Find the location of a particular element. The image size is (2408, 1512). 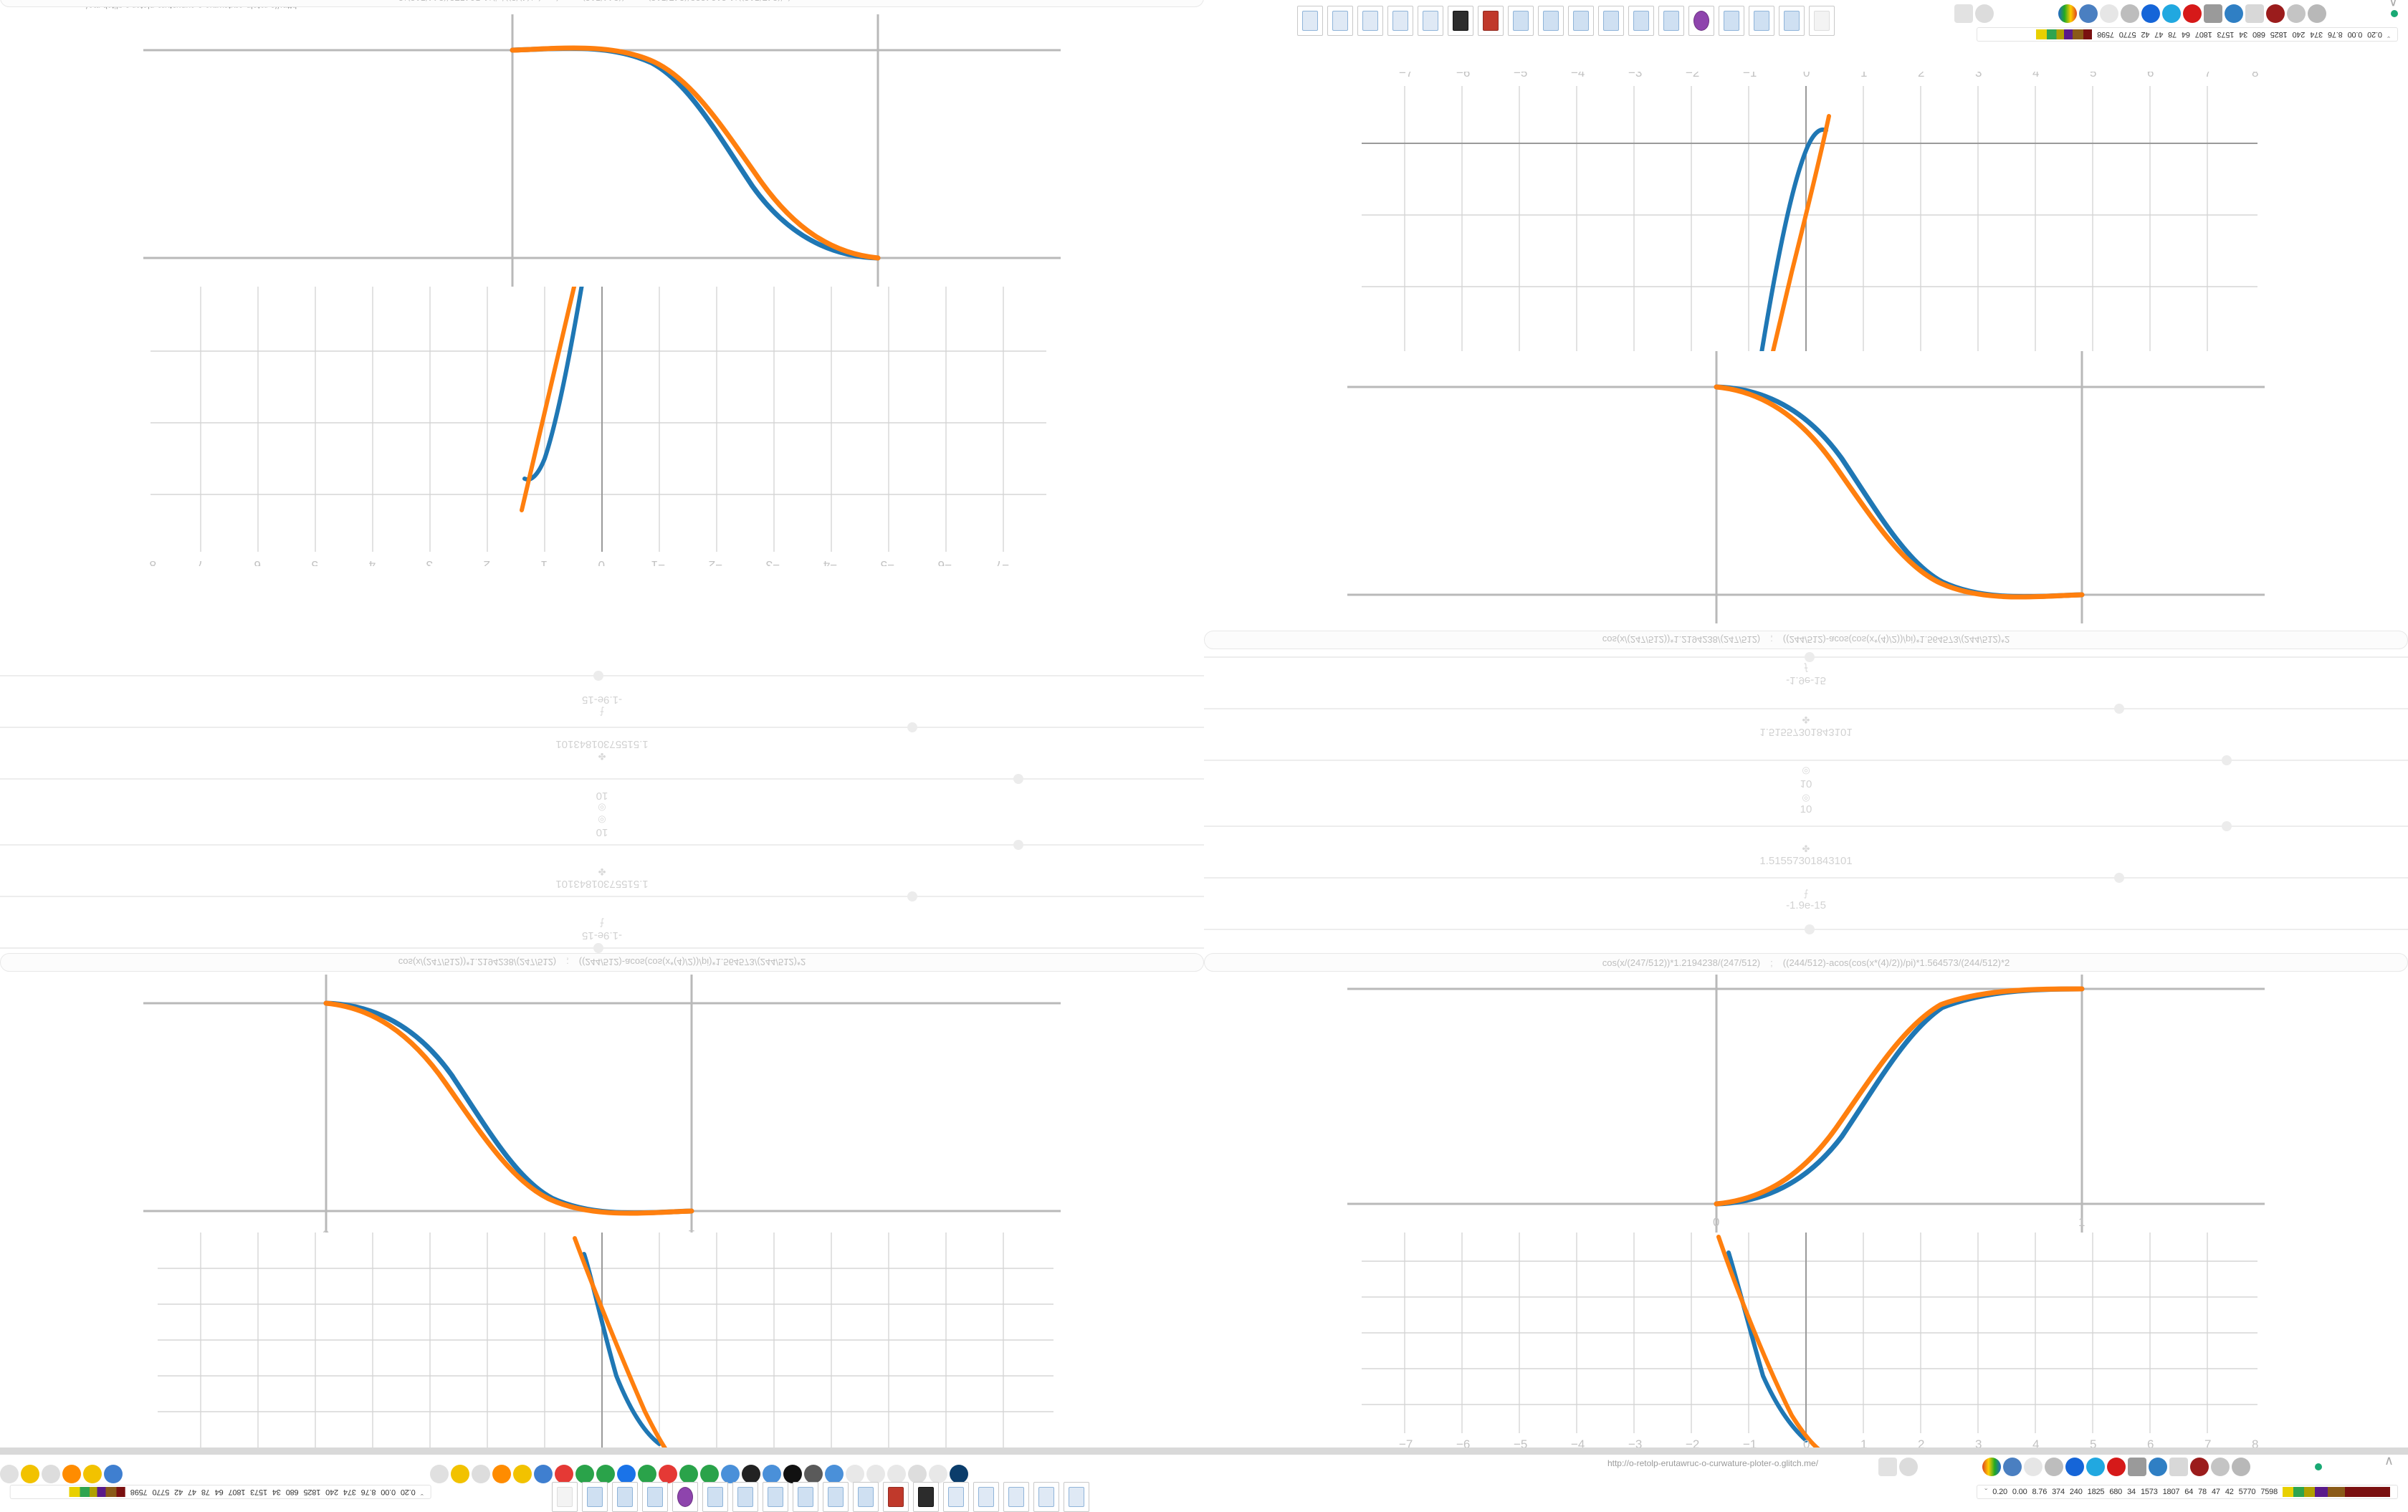

grid-icon is located at coordinates (113, 1474).